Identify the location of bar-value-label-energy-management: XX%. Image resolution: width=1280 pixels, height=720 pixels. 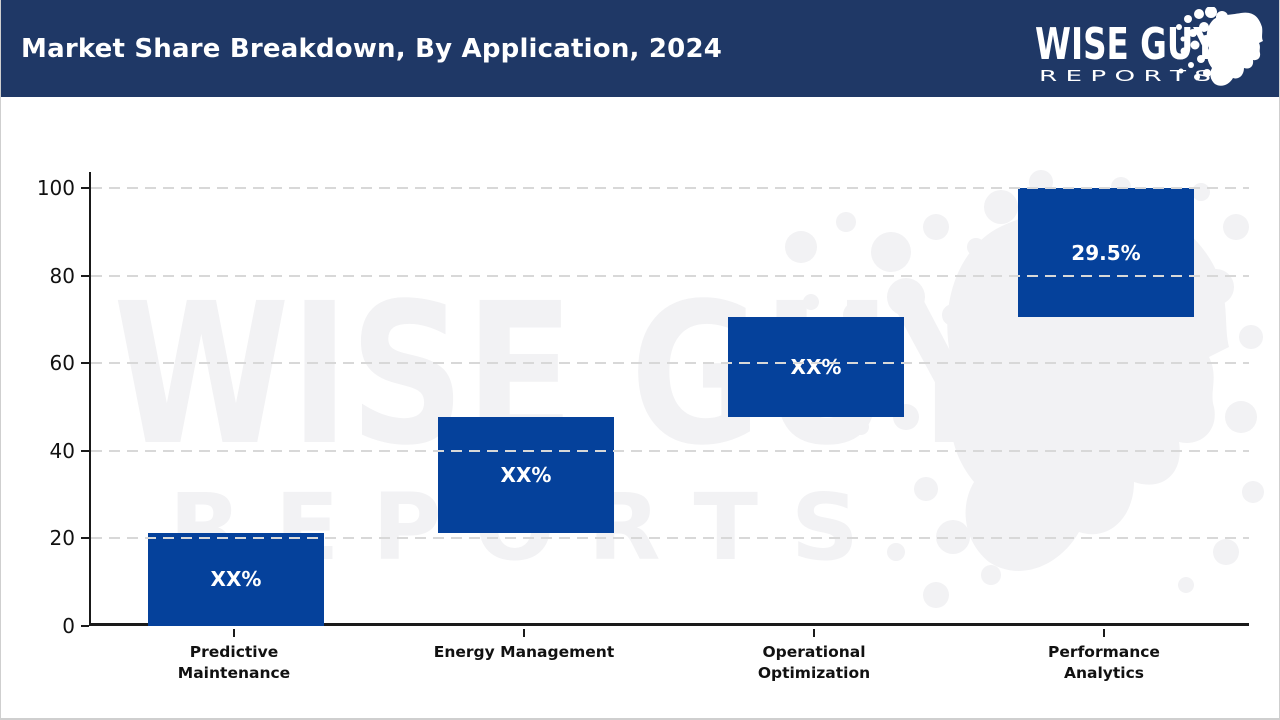
(526, 474).